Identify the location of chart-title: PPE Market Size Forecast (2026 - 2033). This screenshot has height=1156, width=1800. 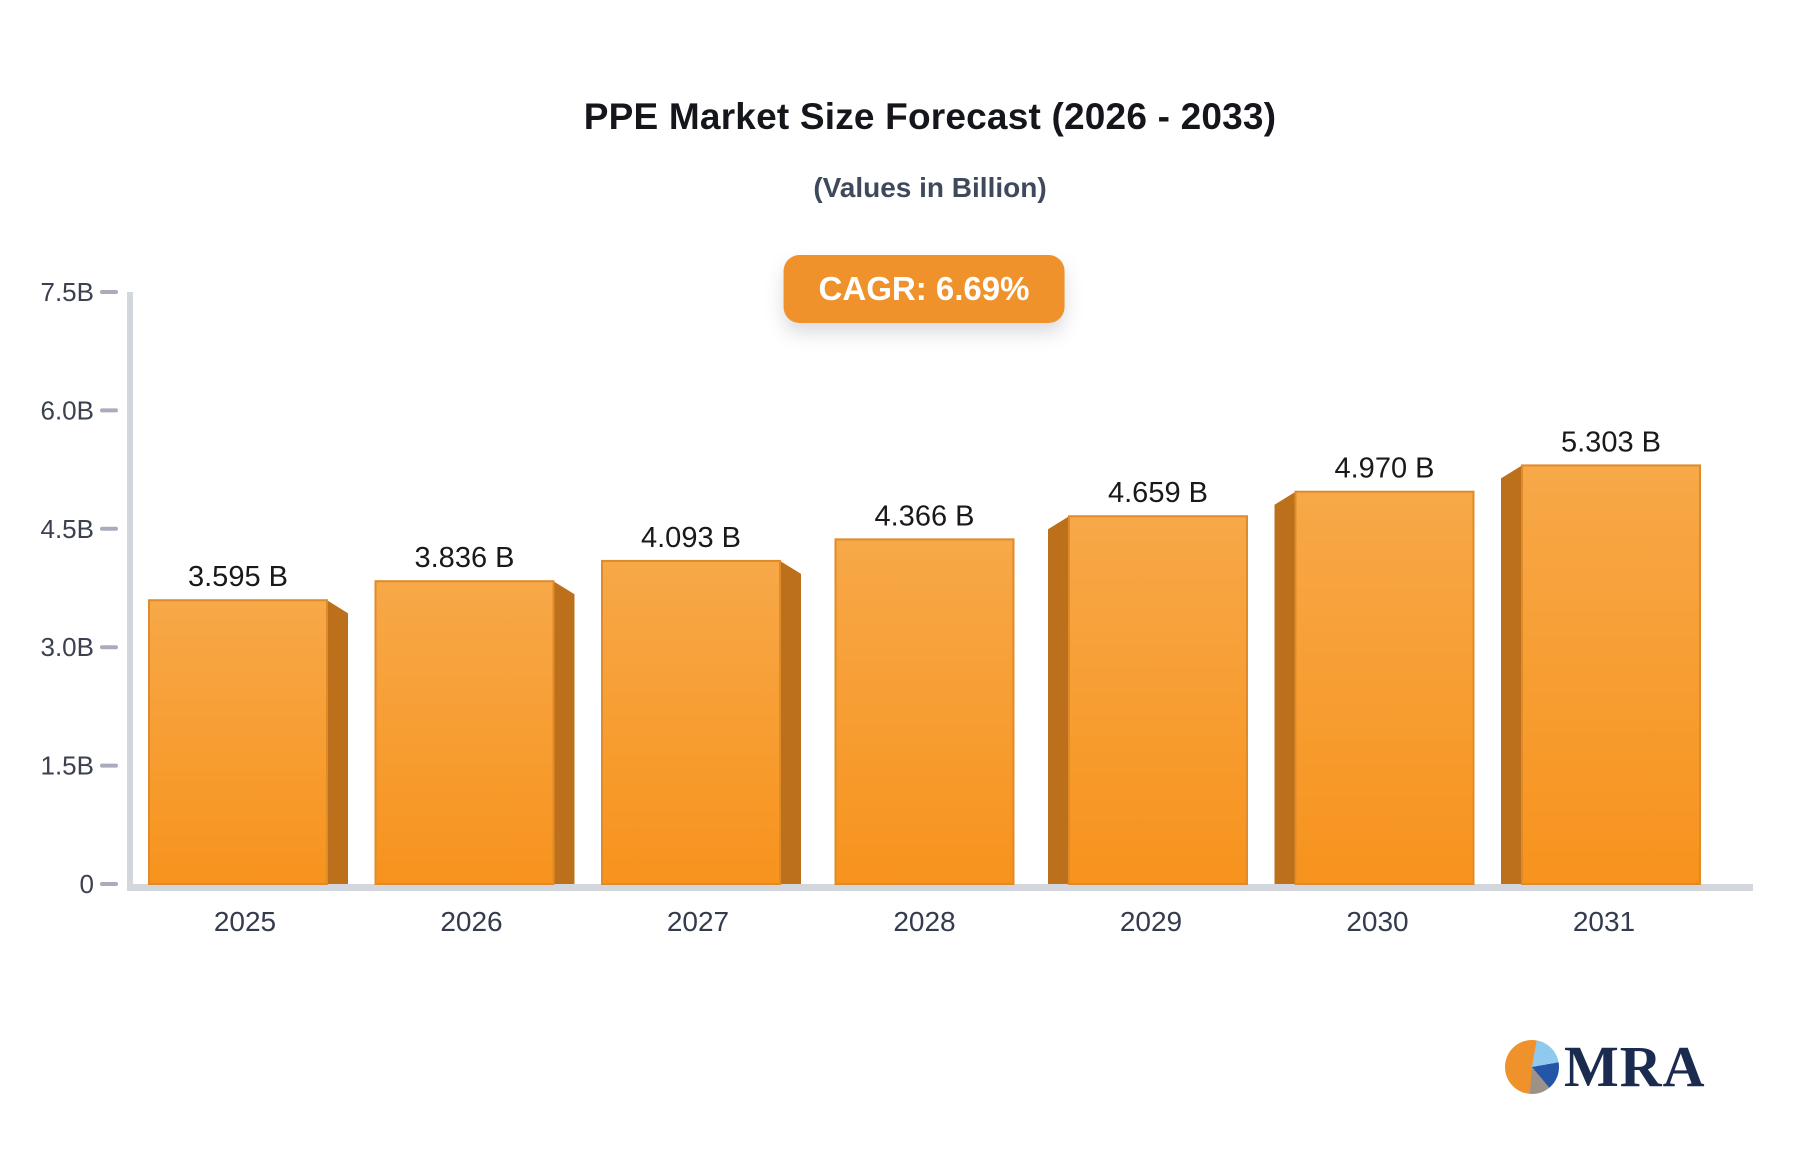
(930, 116).